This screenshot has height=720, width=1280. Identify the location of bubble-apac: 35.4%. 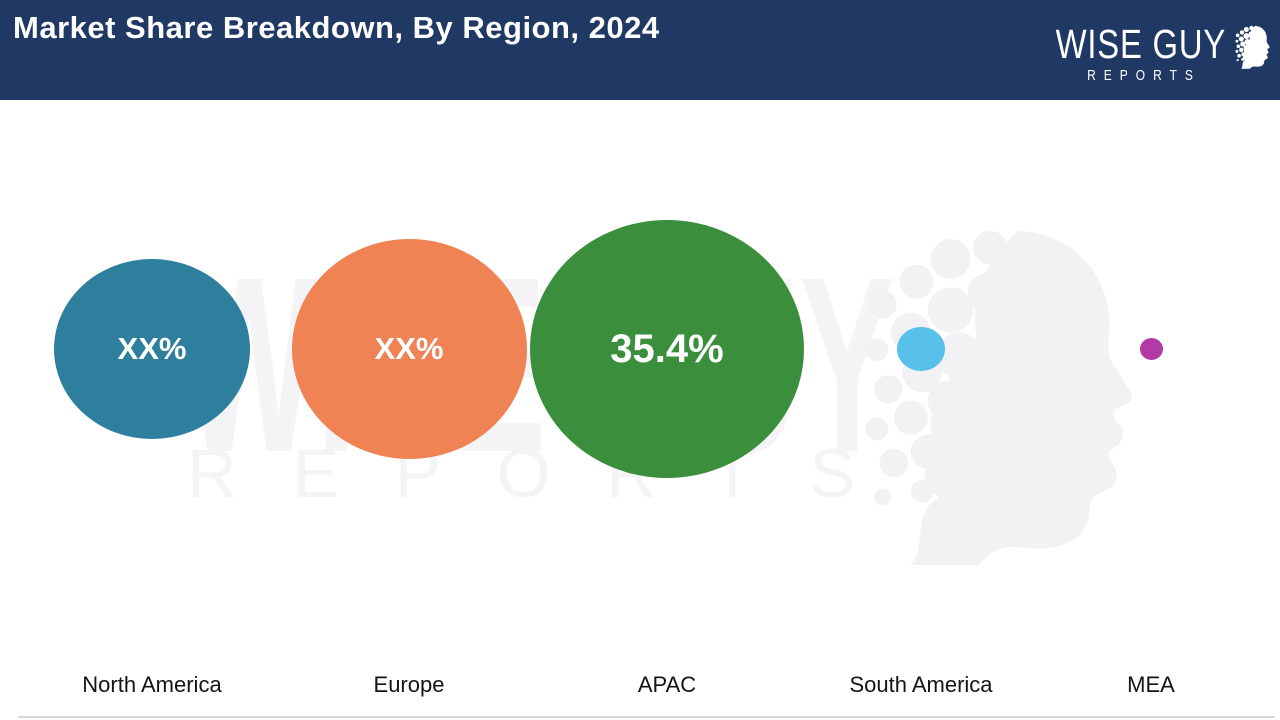
(667, 349).